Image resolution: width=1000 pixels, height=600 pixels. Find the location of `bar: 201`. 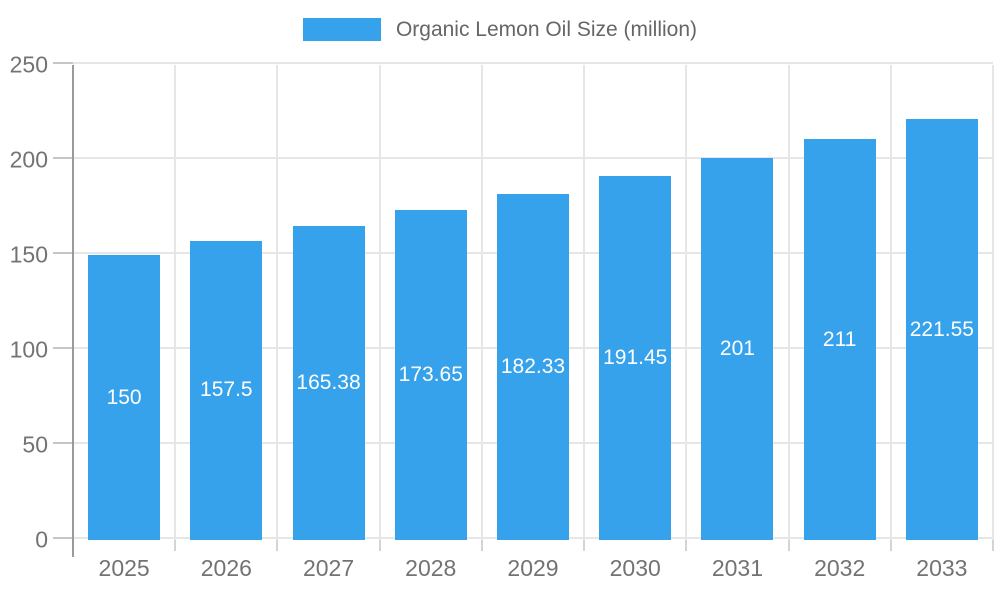

bar: 201 is located at coordinates (737, 349).